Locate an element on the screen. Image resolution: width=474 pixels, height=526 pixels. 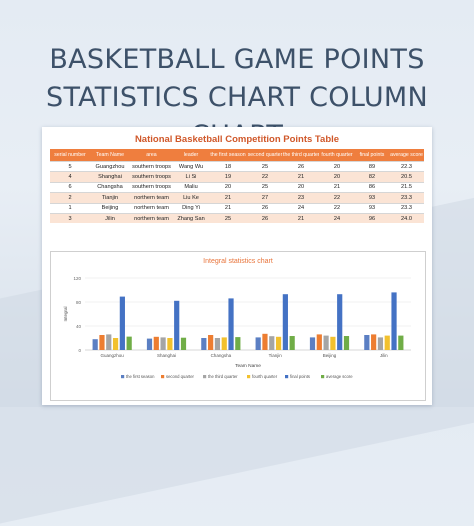
table-cell: 82 is located at coordinates (372, 177).